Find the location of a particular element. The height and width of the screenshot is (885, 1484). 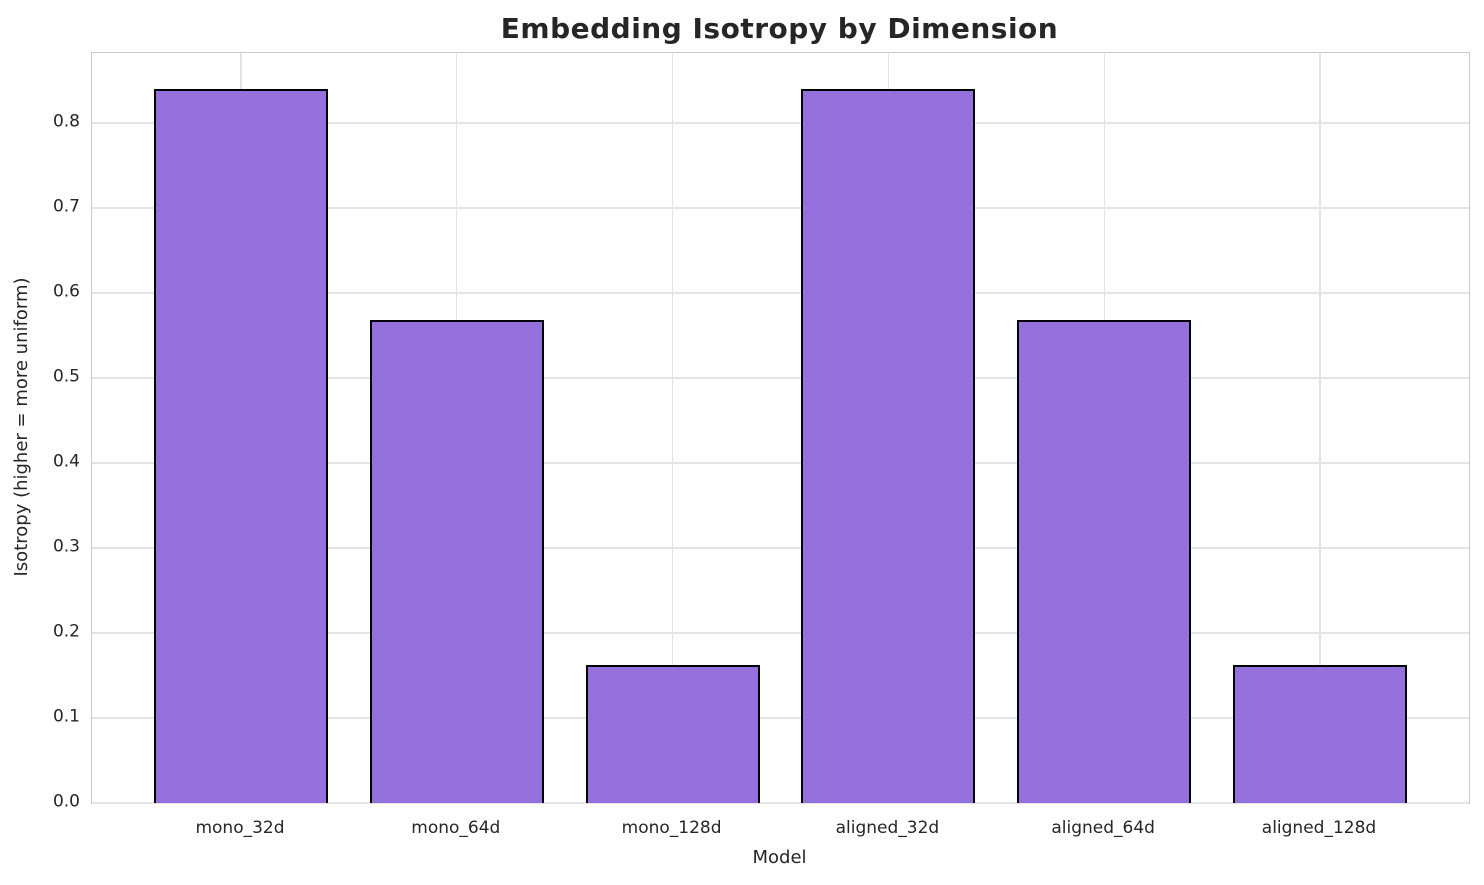

x-tick-label-aligned_128d: aligned_128d is located at coordinates (1319, 828).